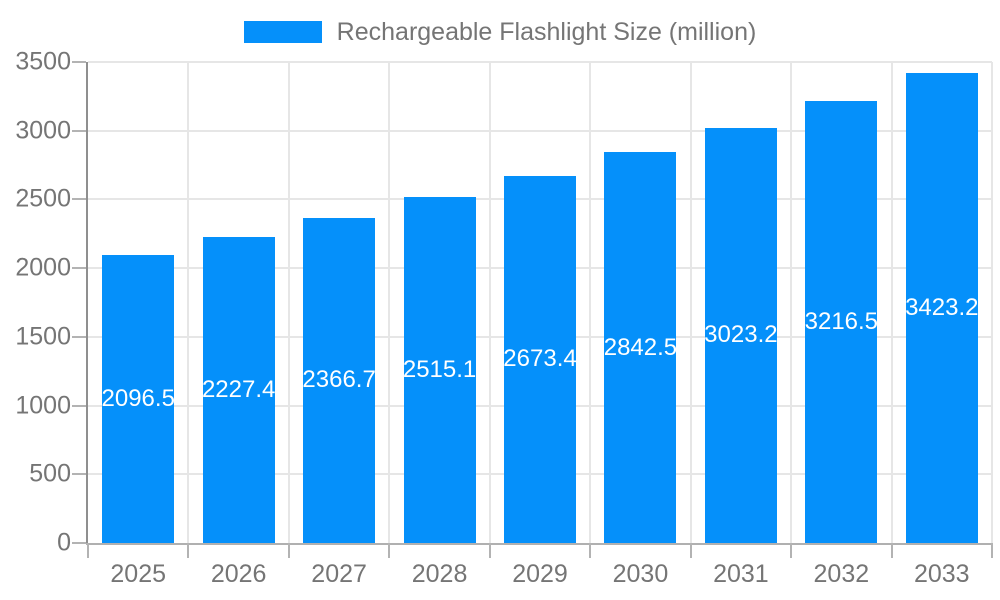  What do you see at coordinates (439, 574) in the screenshot?
I see `x-tick-label: 2028` at bounding box center [439, 574].